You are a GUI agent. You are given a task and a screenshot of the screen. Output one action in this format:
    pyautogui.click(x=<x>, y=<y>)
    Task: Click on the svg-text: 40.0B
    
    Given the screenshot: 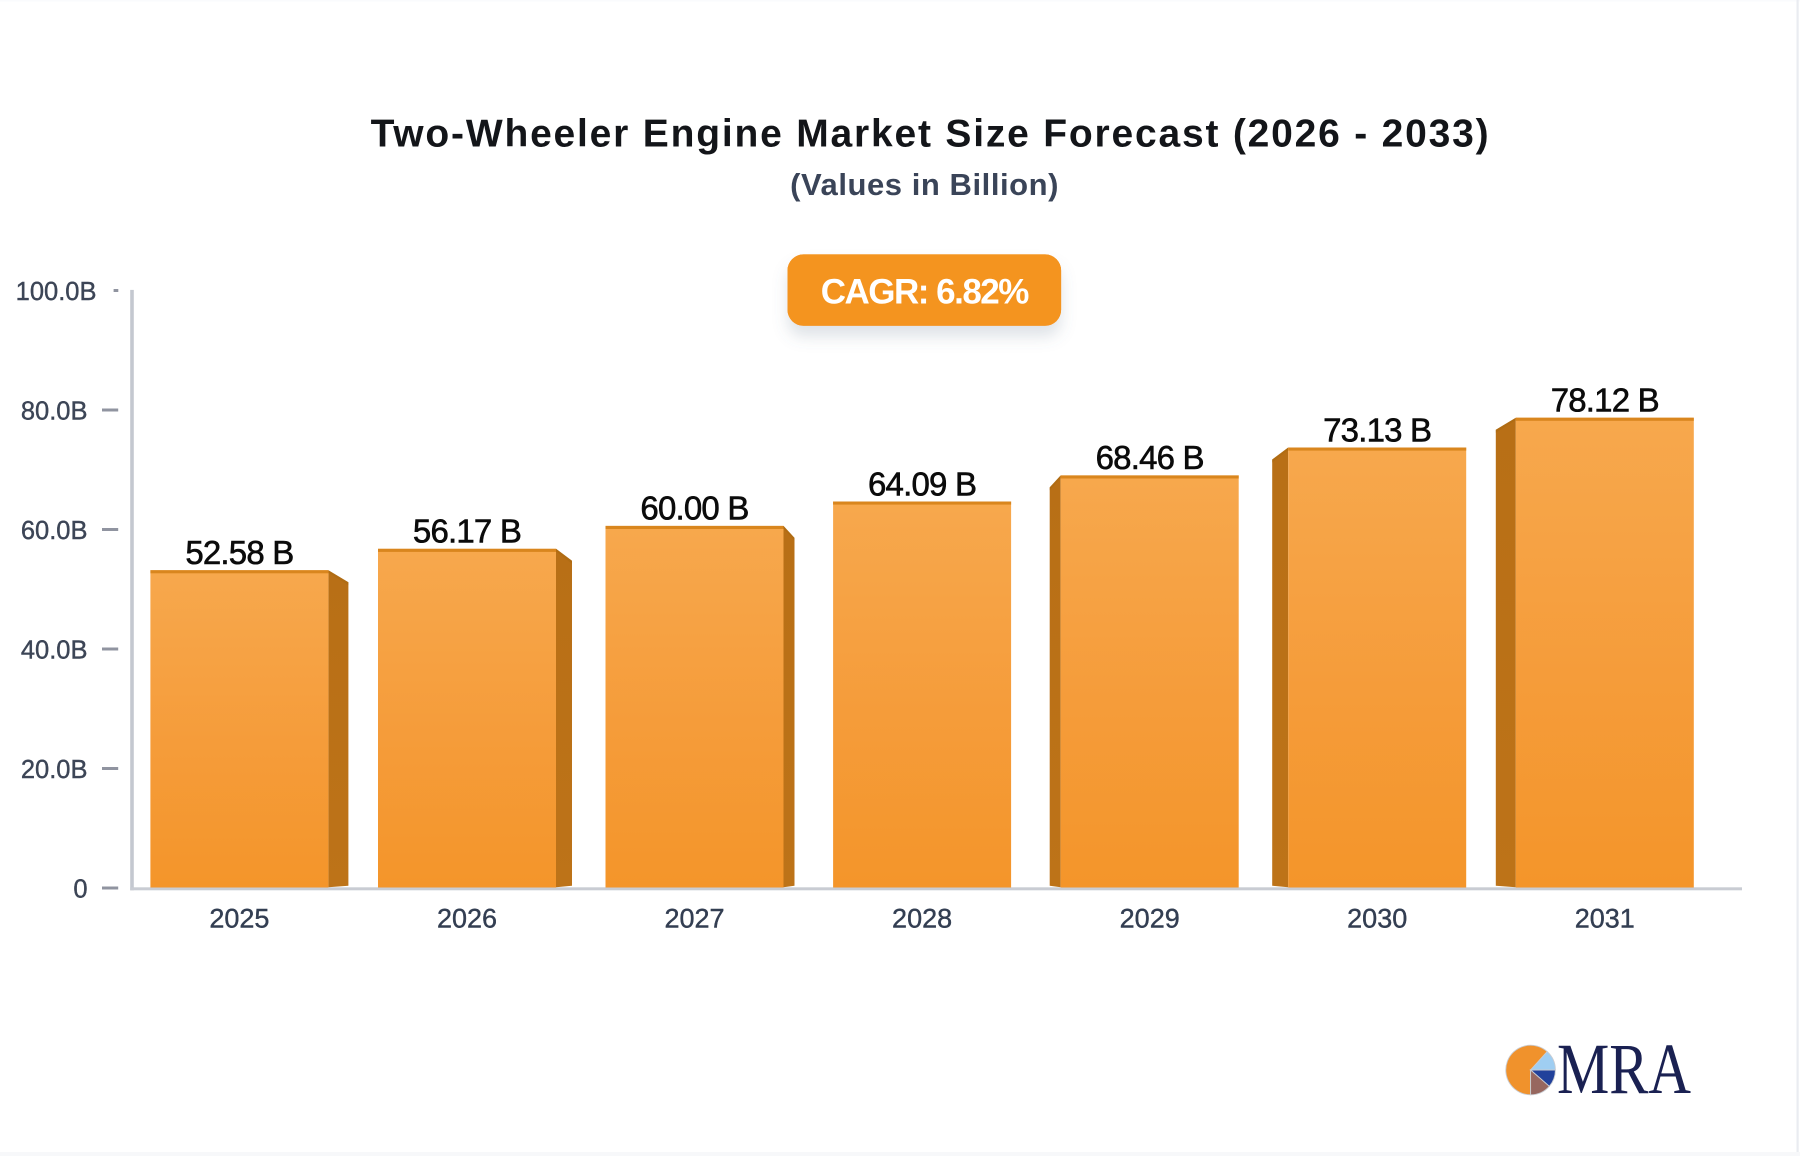 What is the action you would take?
    pyautogui.click(x=54, y=651)
    